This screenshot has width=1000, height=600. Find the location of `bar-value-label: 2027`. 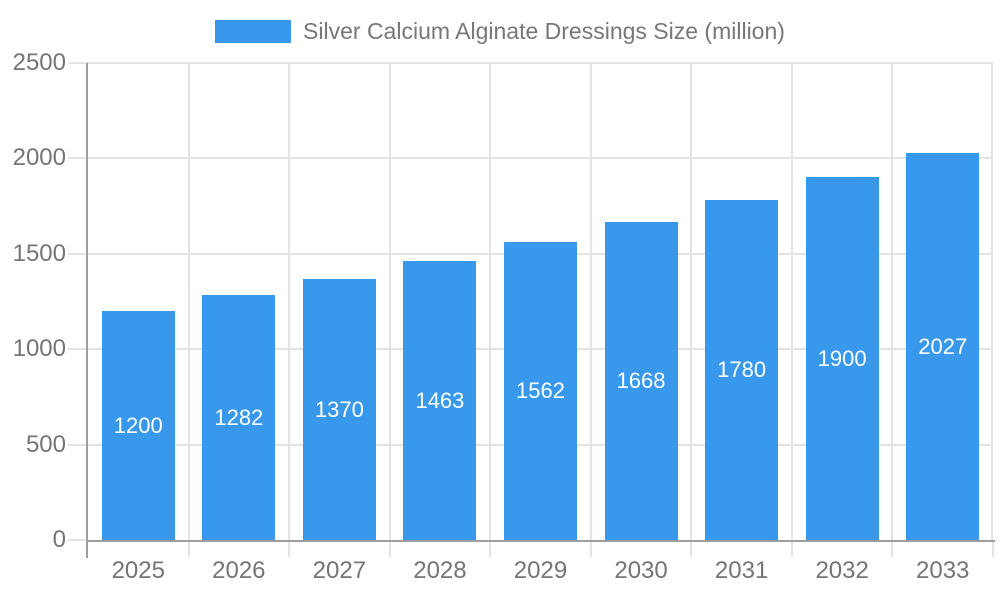

bar-value-label: 2027 is located at coordinates (943, 346).